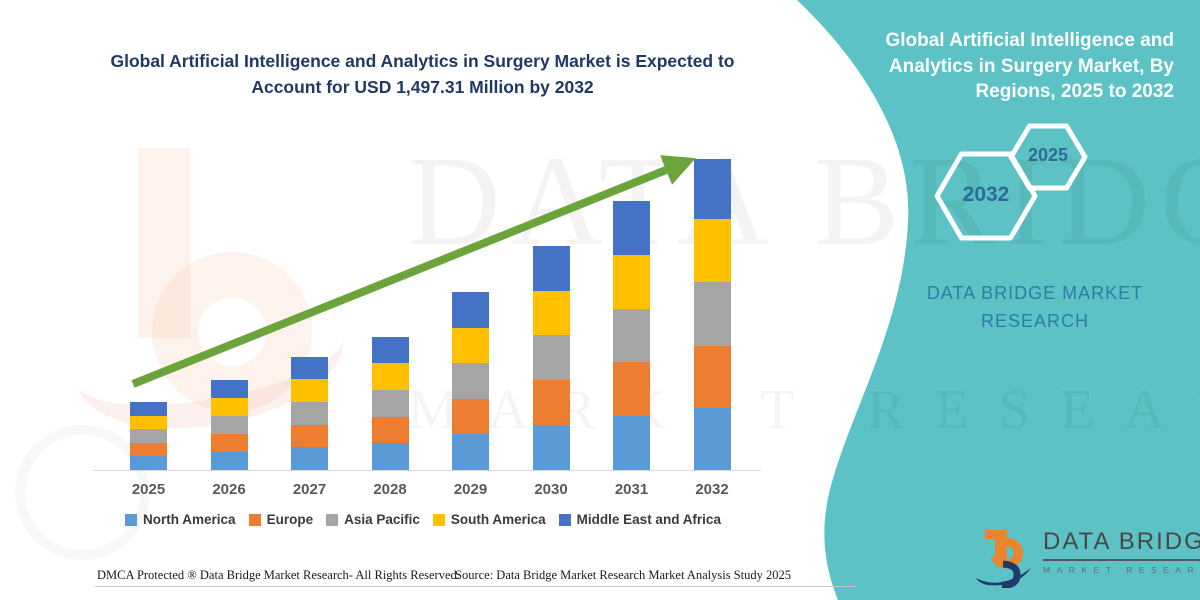 This screenshot has height=600, width=1200. Describe the element at coordinates (229, 442) in the screenshot. I see `bar-segment-europe-2026` at that location.